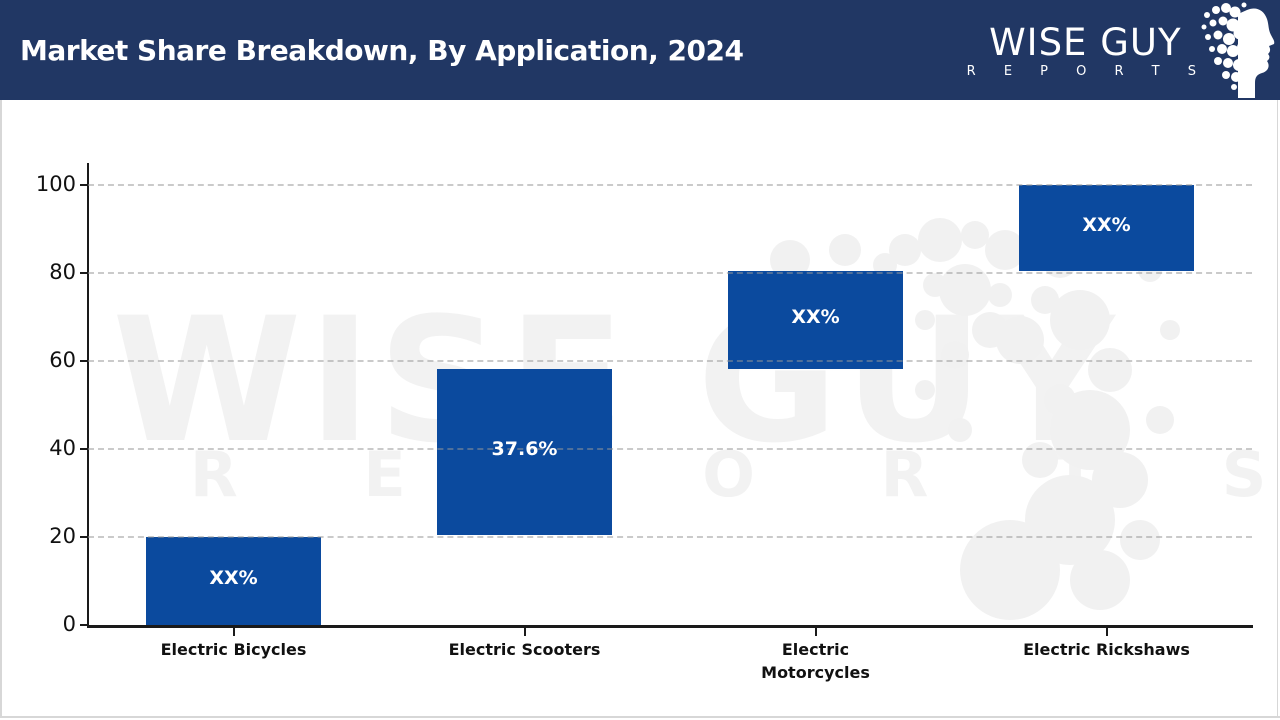 The width and height of the screenshot is (1280, 720). Describe the element at coordinates (1, 409) in the screenshot. I see `left-border` at that location.